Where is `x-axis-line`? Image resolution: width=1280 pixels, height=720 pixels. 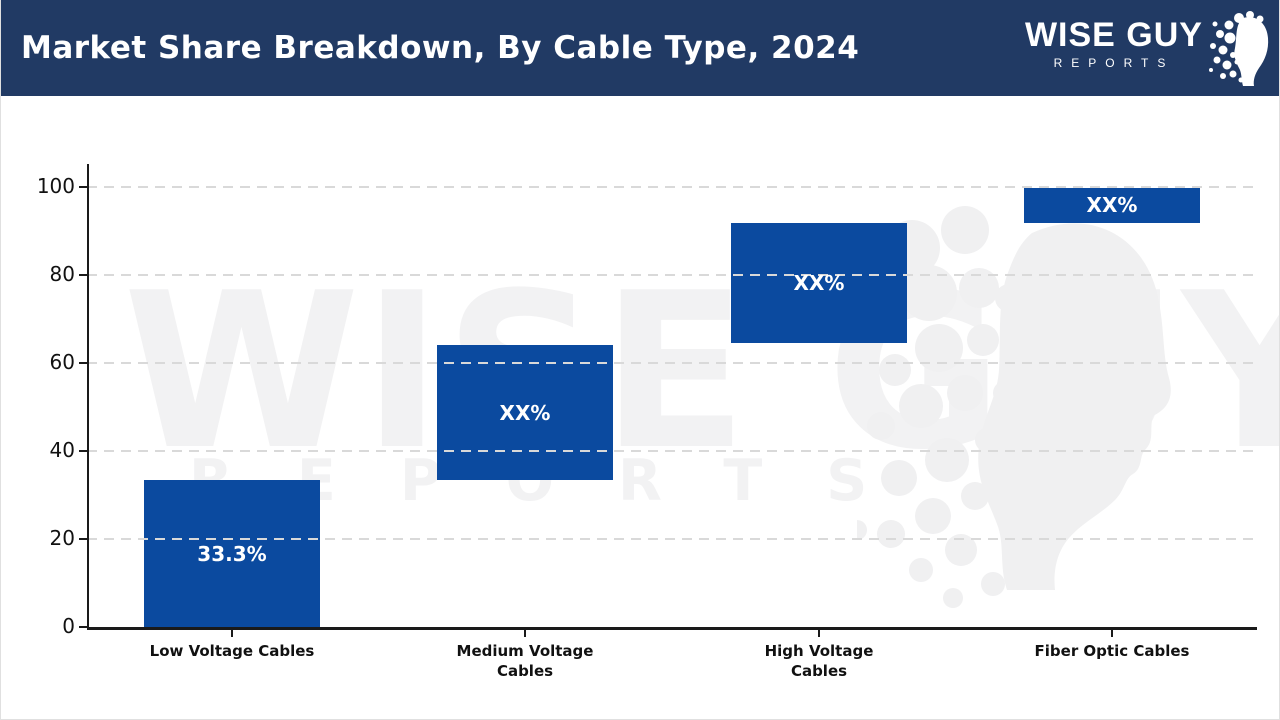 x-axis-line is located at coordinates (672, 628).